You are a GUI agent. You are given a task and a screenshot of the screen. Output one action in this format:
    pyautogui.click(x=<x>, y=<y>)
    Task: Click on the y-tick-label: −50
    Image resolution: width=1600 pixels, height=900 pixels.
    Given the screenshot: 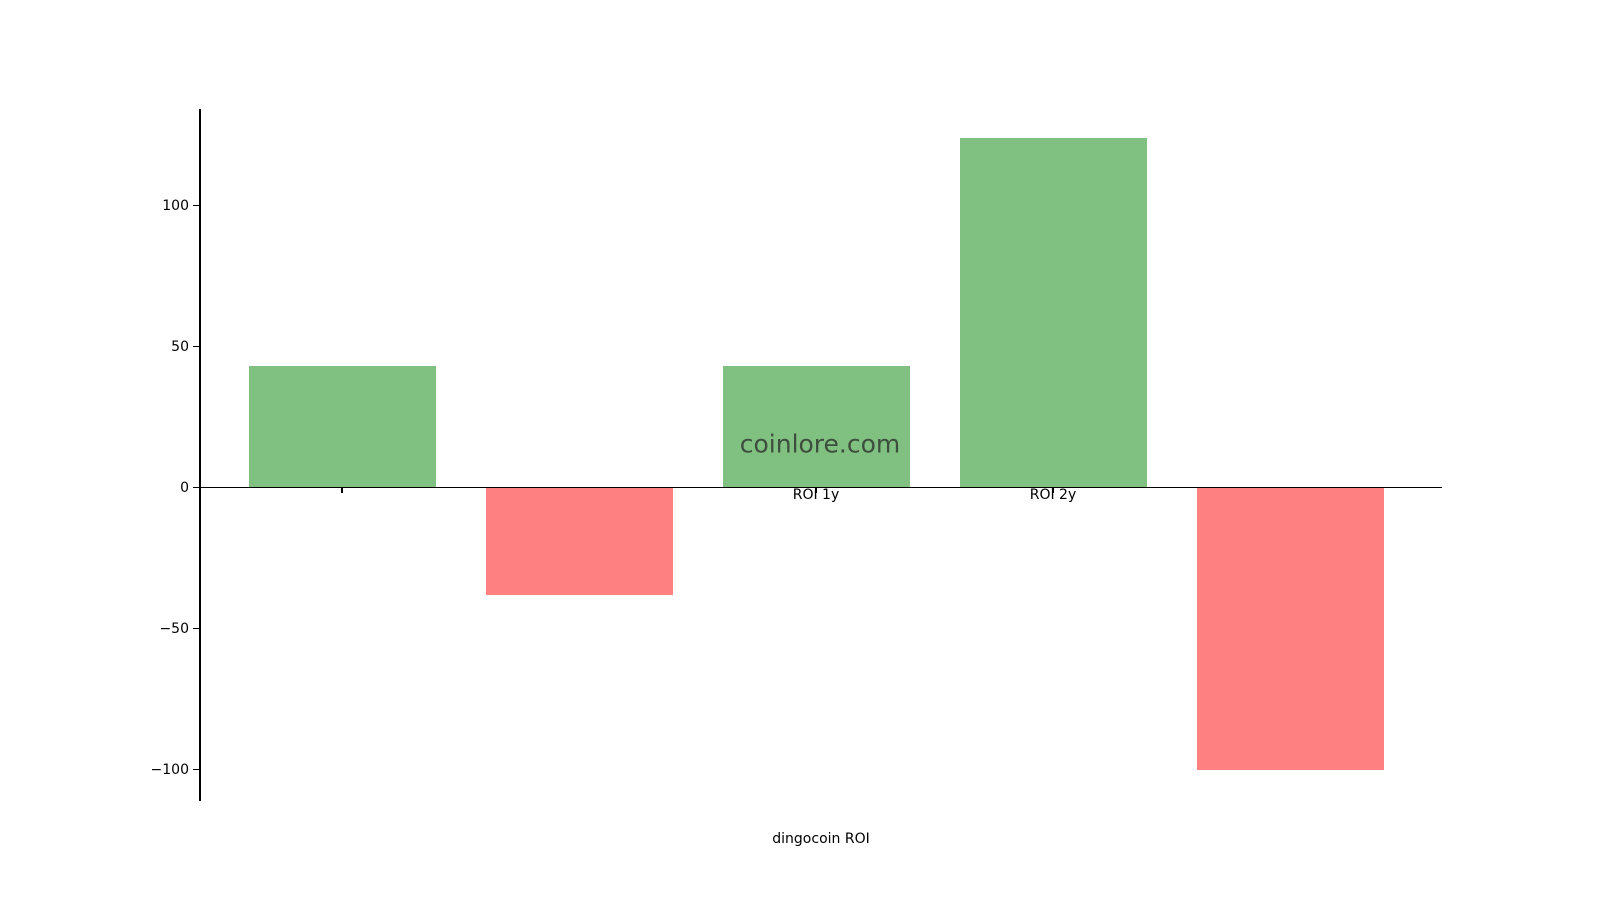 What is the action you would take?
    pyautogui.click(x=174, y=628)
    